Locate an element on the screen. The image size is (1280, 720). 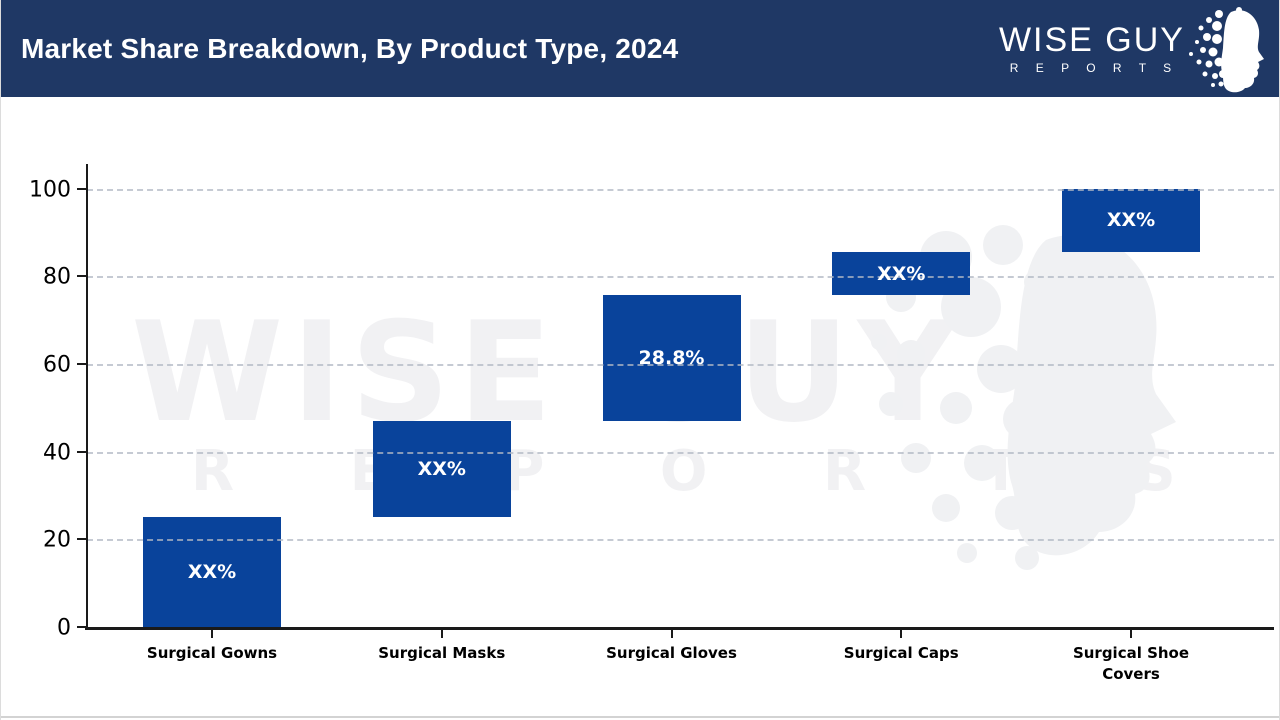
y-tick-label: 0 is located at coordinates (64, 628).